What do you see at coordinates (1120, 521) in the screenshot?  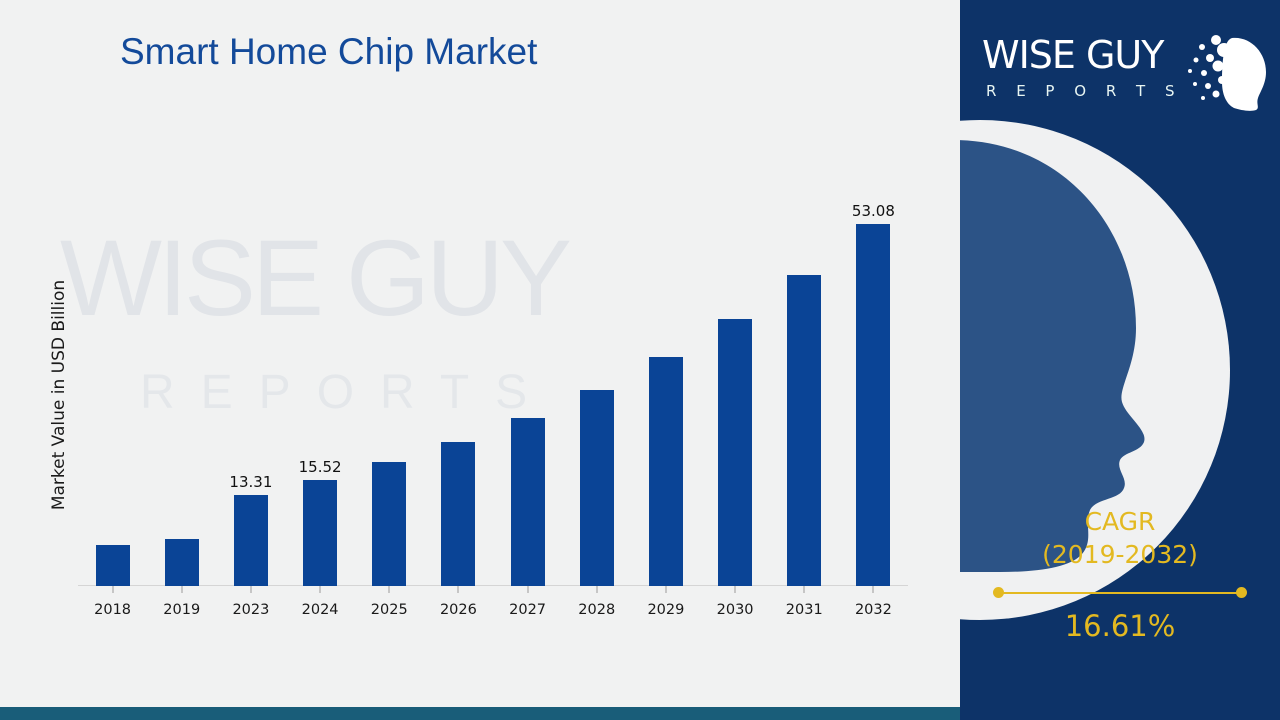 I see `cagr-label: CAGR` at bounding box center [1120, 521].